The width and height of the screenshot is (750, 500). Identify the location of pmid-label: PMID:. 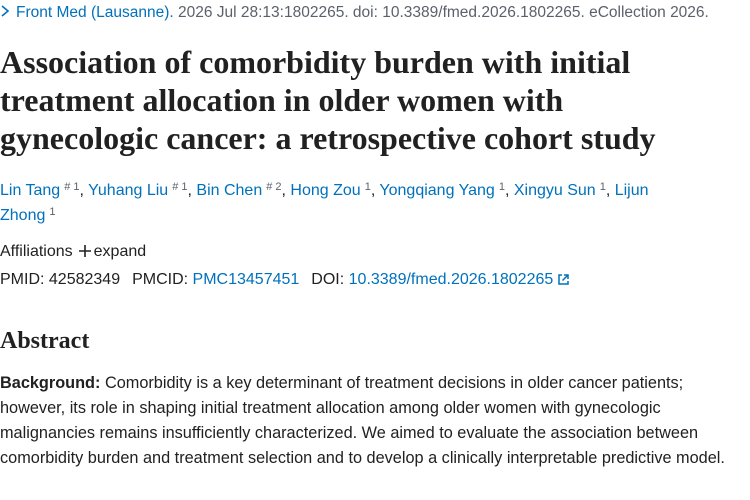
(22, 279).